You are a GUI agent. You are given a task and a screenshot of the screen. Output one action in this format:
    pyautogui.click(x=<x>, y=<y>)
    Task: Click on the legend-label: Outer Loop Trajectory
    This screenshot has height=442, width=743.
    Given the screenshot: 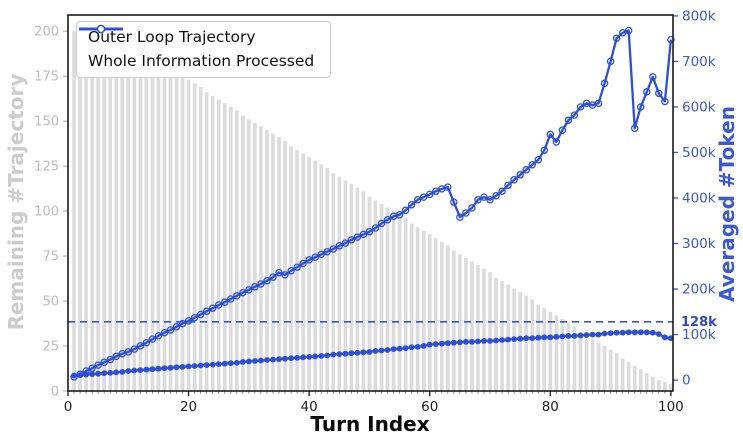 What is the action you would take?
    pyautogui.click(x=172, y=37)
    